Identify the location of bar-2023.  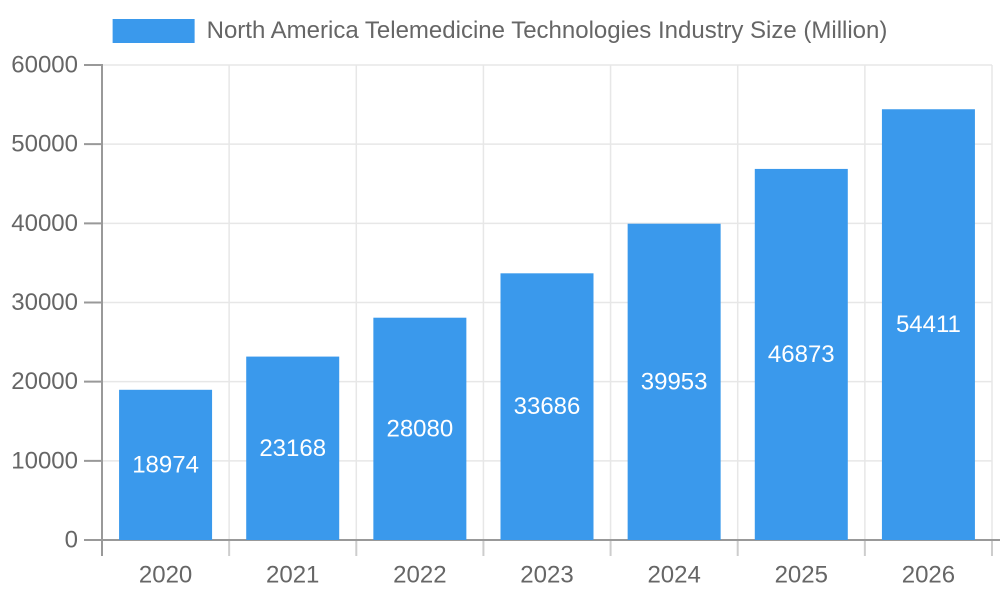
(547, 406).